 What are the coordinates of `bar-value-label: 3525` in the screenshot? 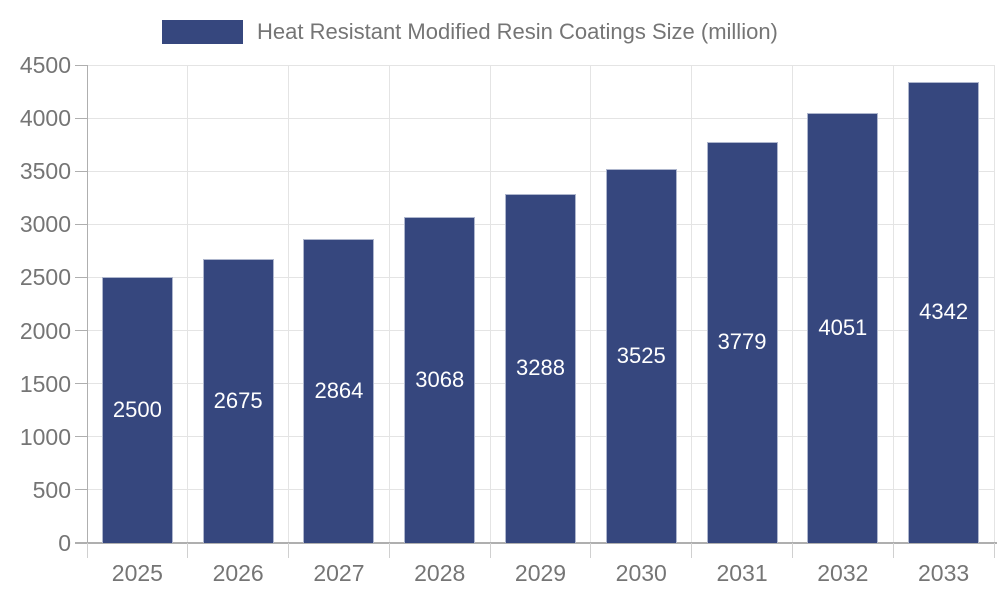 It's located at (641, 355).